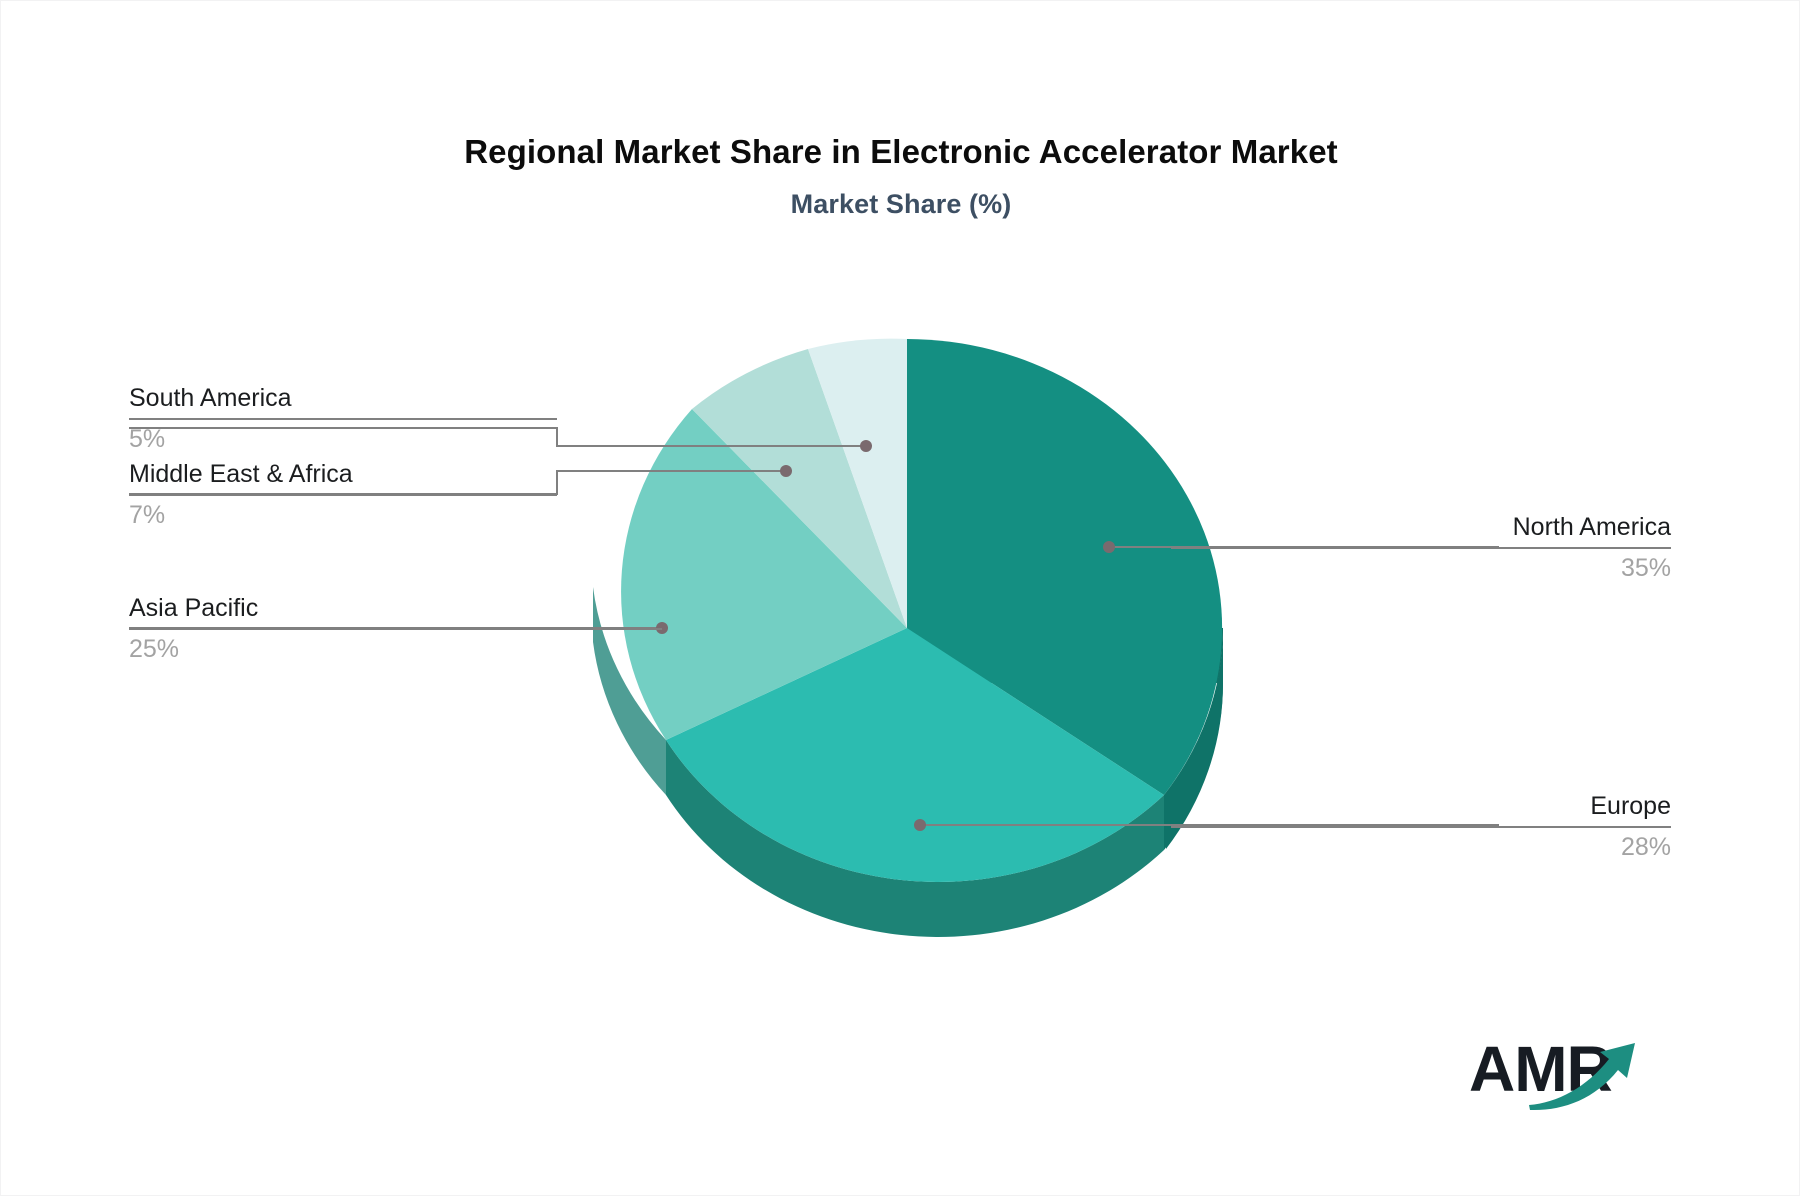 The width and height of the screenshot is (1800, 1196). What do you see at coordinates (1645, 847) in the screenshot?
I see `label-europe-value: 28%` at bounding box center [1645, 847].